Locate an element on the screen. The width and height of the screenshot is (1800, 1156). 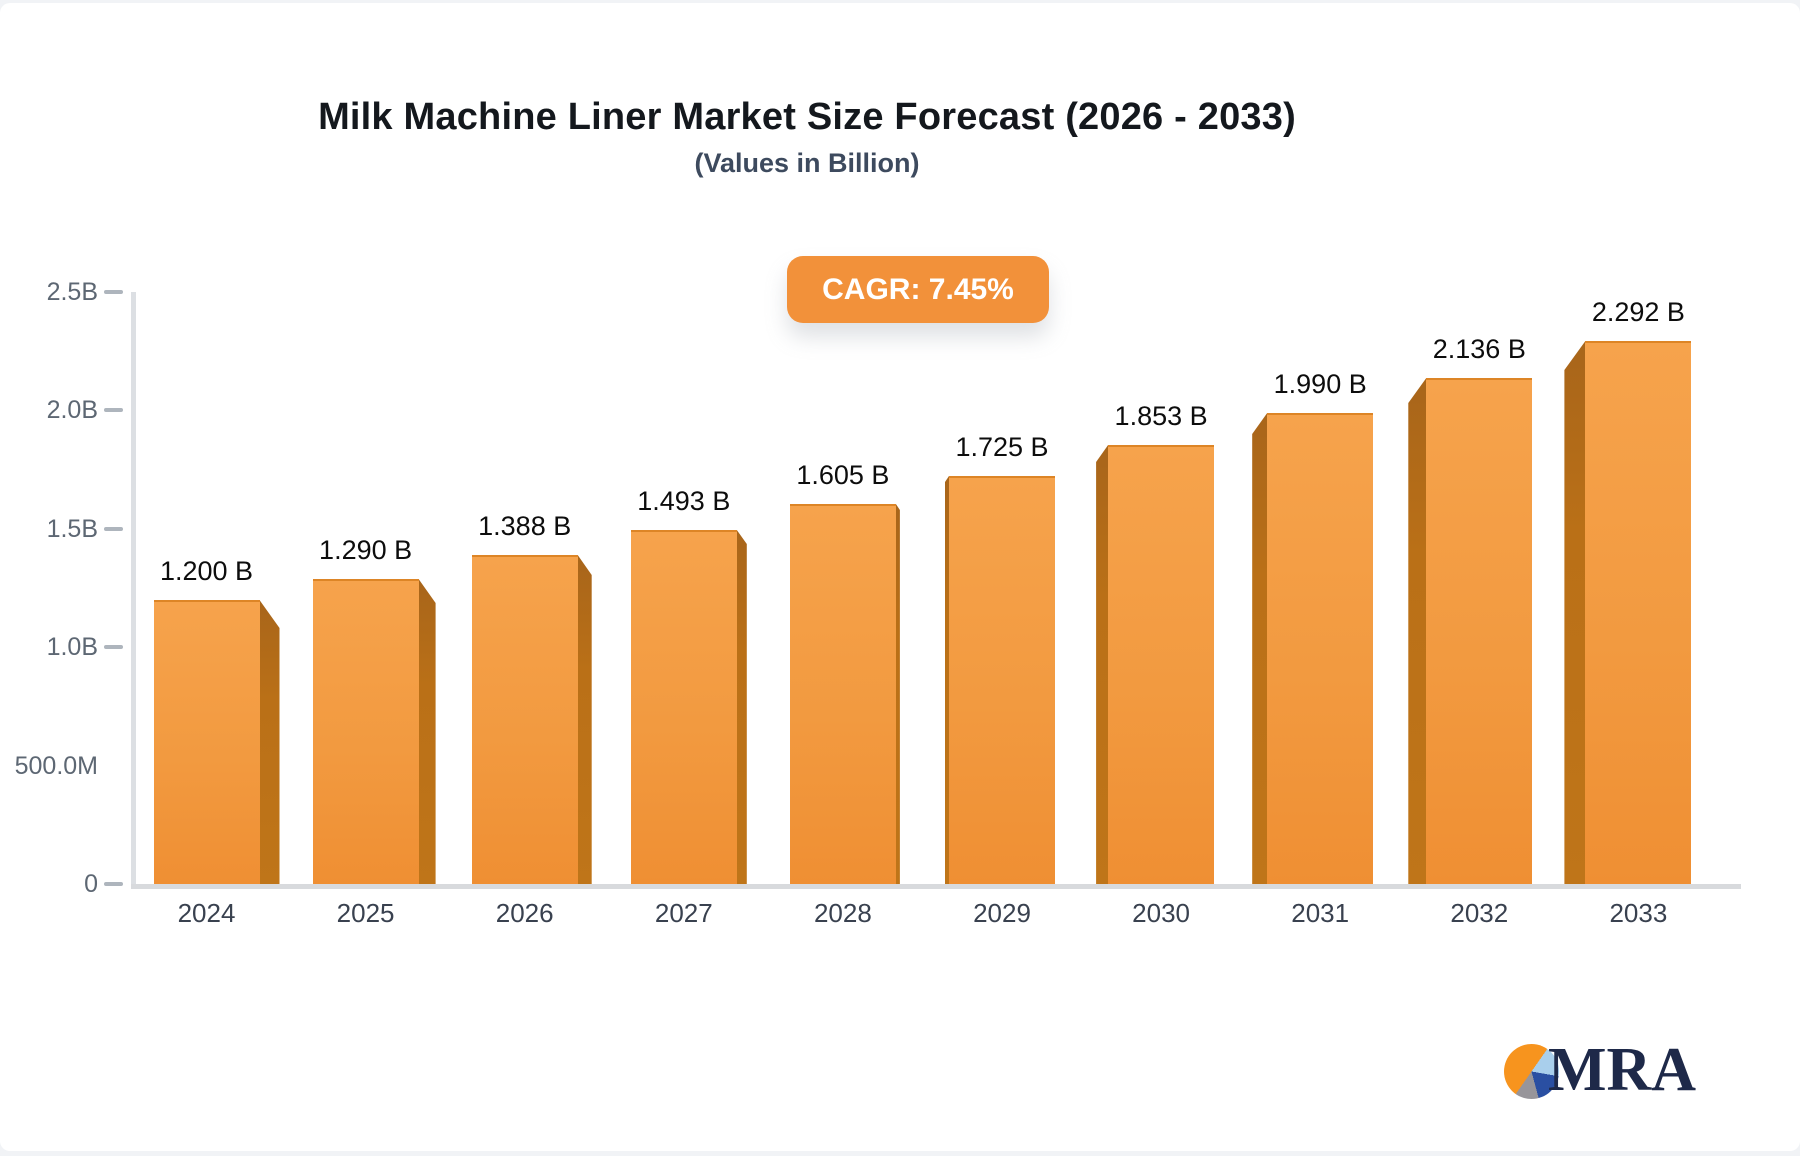
bar-value-label: 2.292 B is located at coordinates (1638, 312).